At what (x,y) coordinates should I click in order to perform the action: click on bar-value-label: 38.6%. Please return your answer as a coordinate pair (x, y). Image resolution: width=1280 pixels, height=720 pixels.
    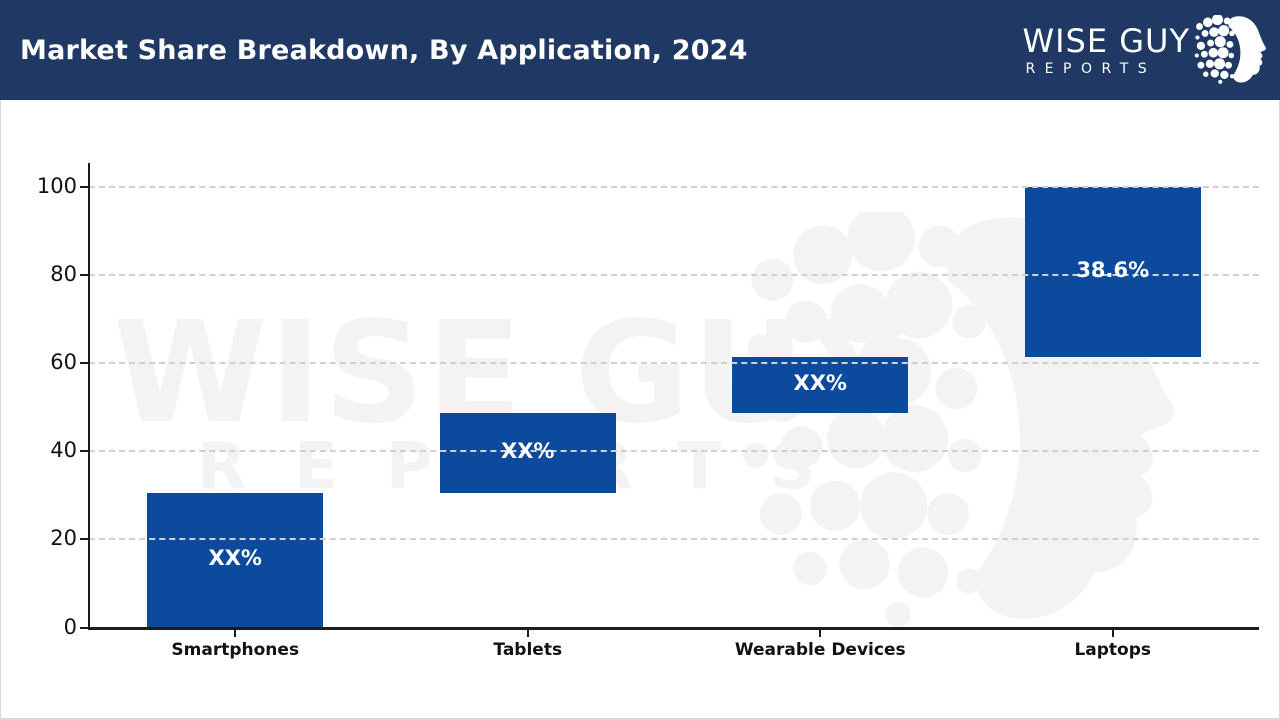
    Looking at the image, I should click on (1113, 270).